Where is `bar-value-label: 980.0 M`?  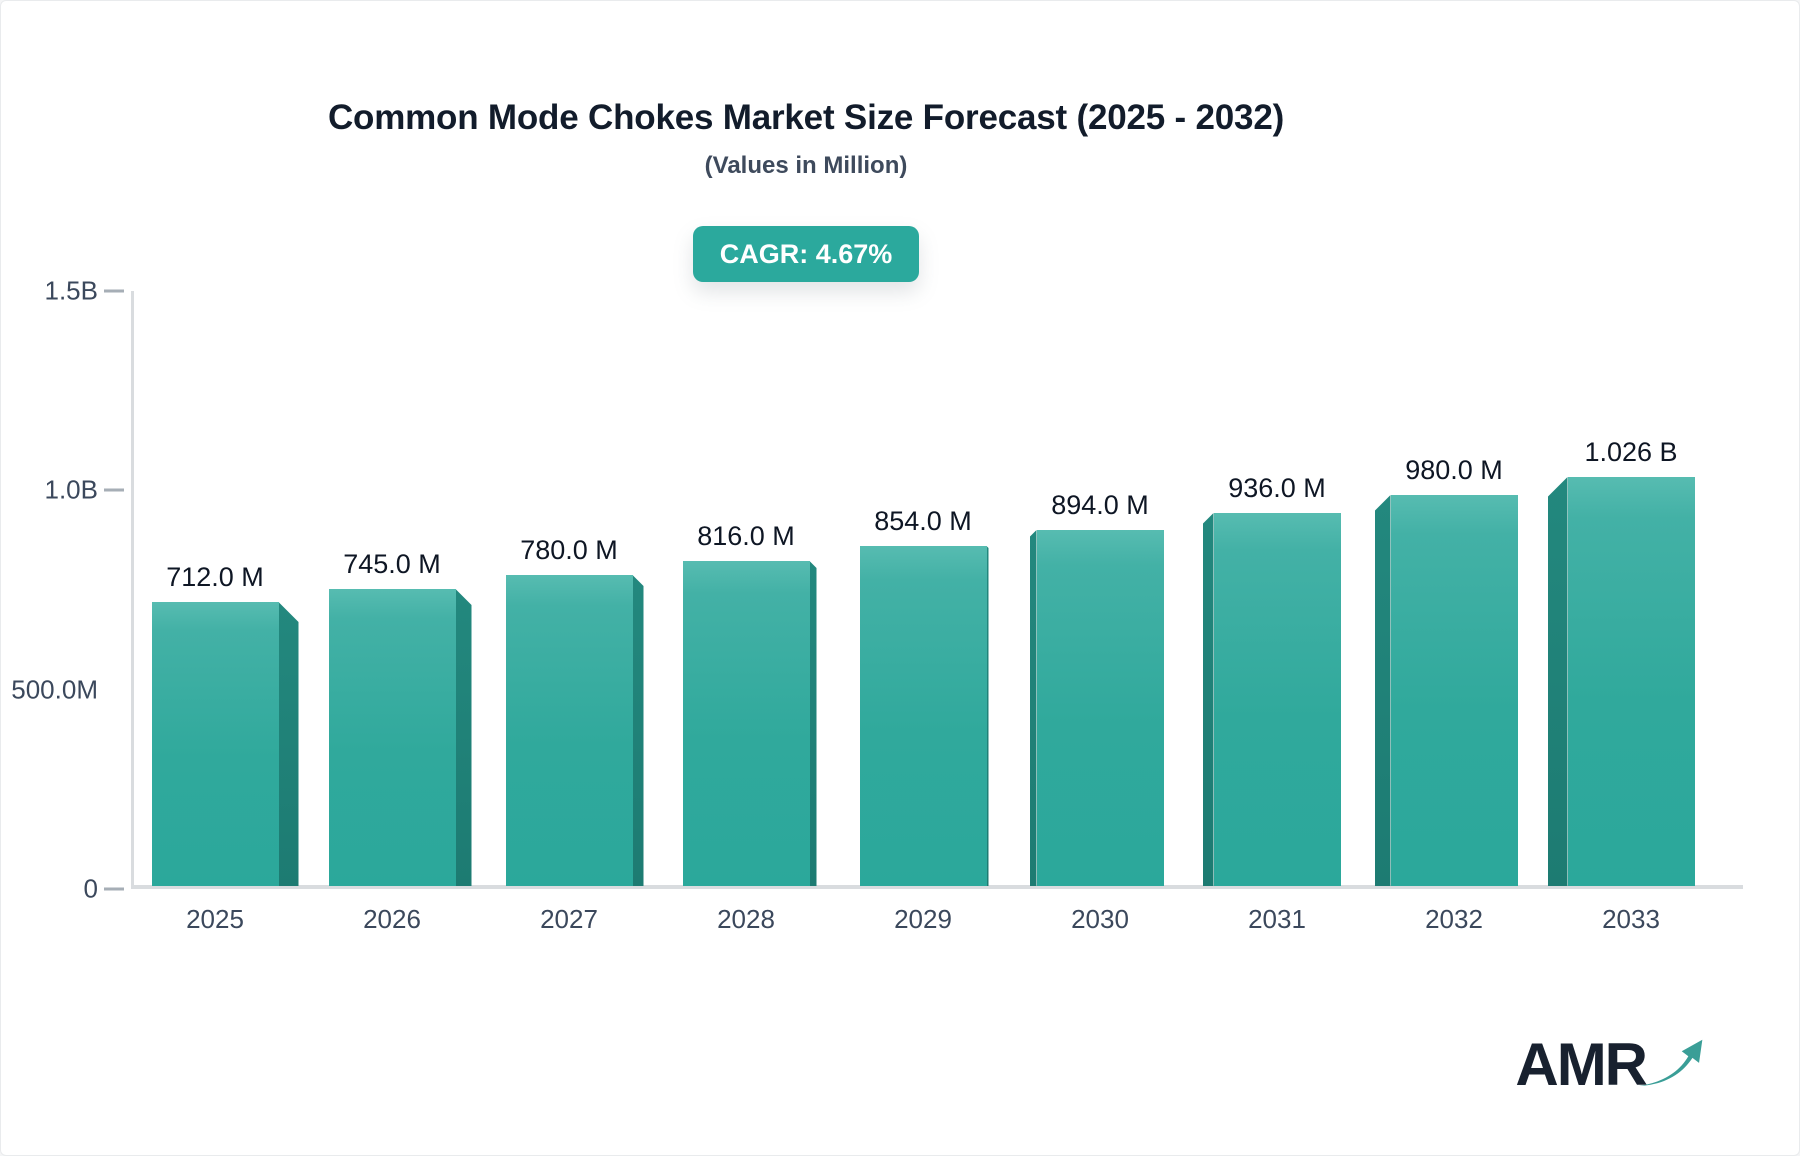 bar-value-label: 980.0 M is located at coordinates (1454, 470).